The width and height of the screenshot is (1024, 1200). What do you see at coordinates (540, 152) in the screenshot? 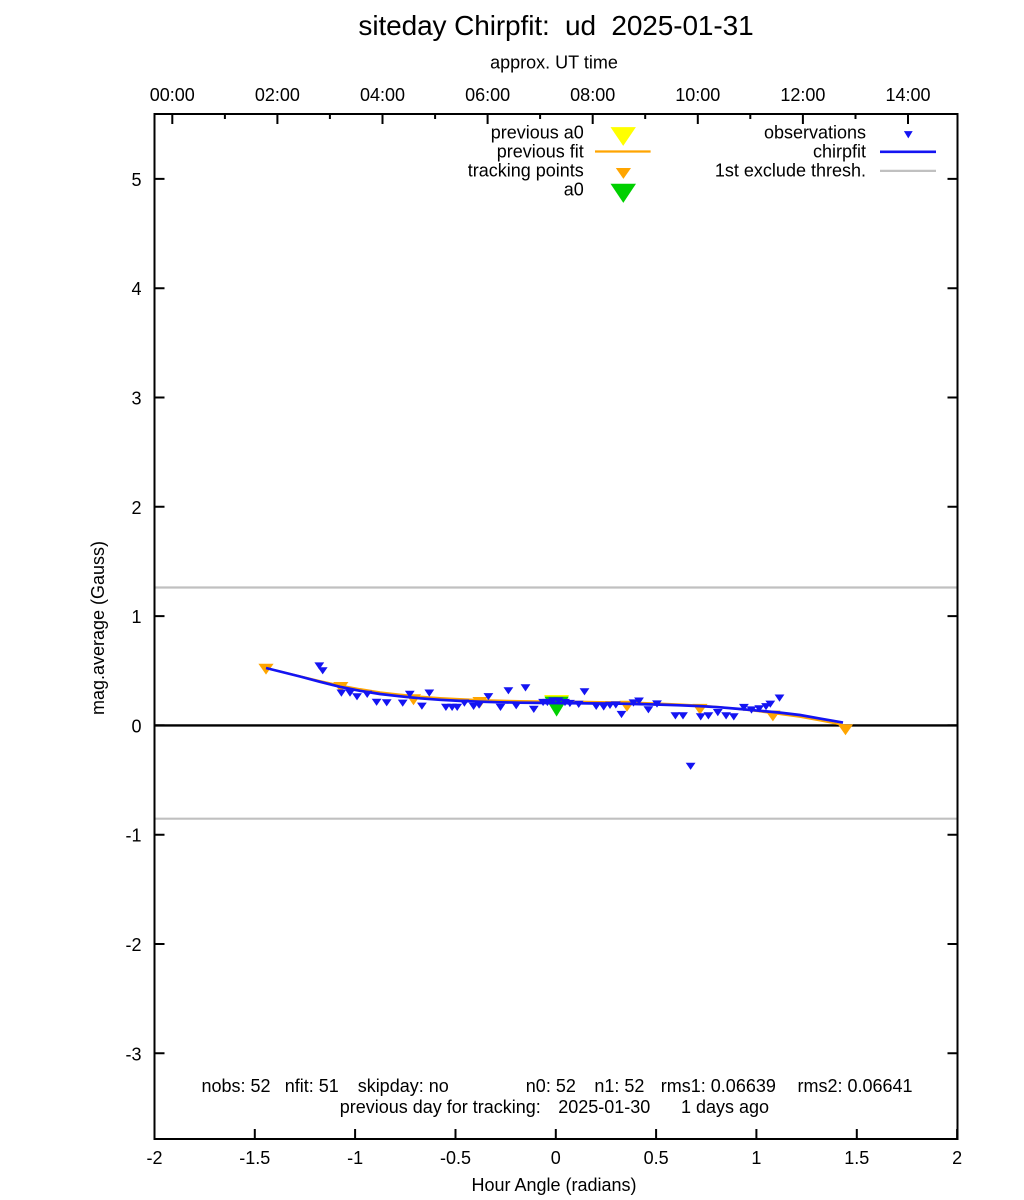
I see `svg-text: previous fit` at bounding box center [540, 152].